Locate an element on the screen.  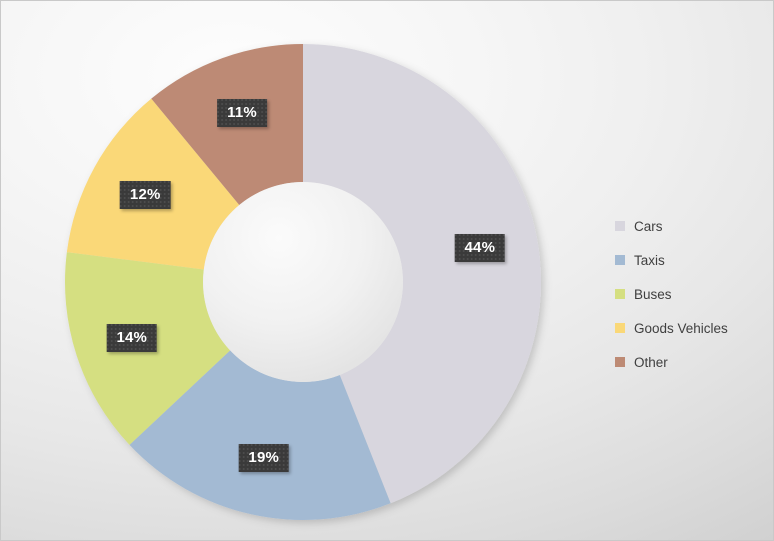
legend-item-label: Cars is located at coordinates (648, 226).